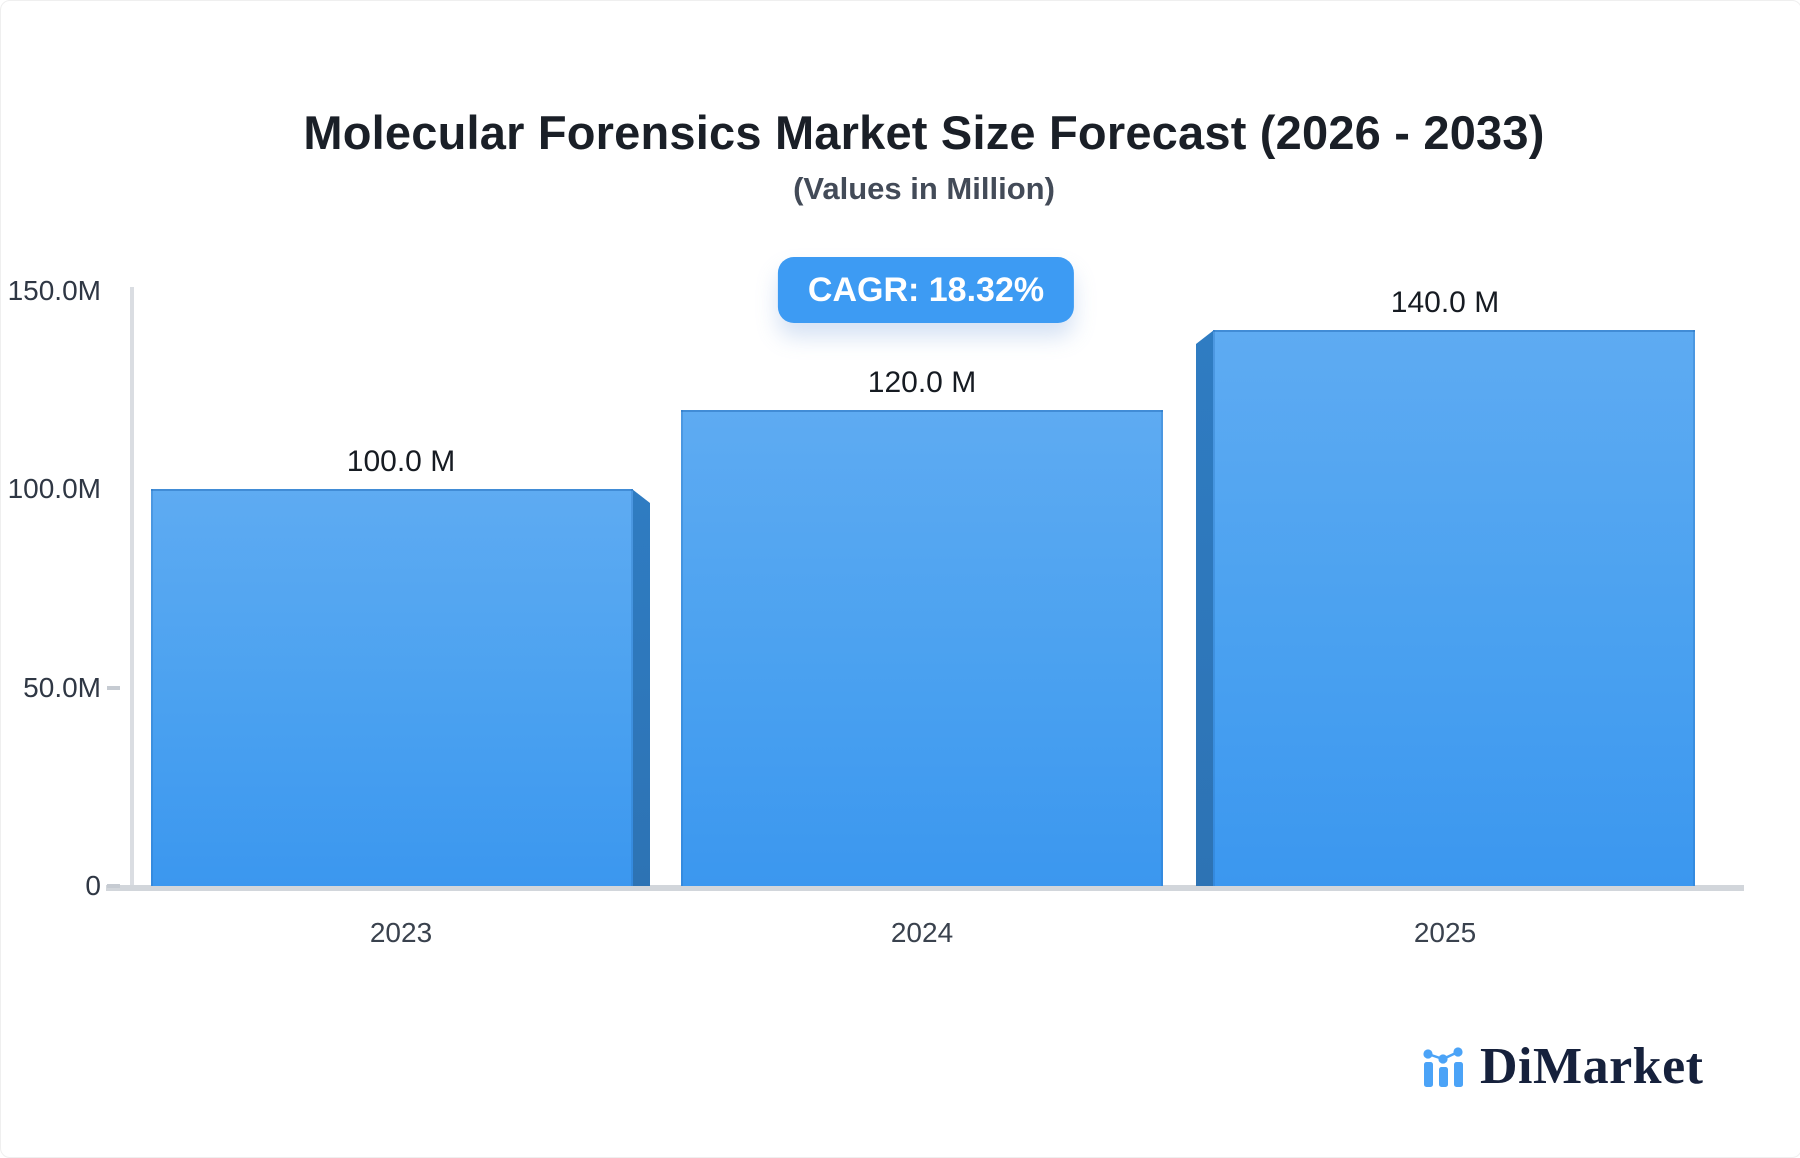  Describe the element at coordinates (1454, 608) in the screenshot. I see `bar-2025` at that location.